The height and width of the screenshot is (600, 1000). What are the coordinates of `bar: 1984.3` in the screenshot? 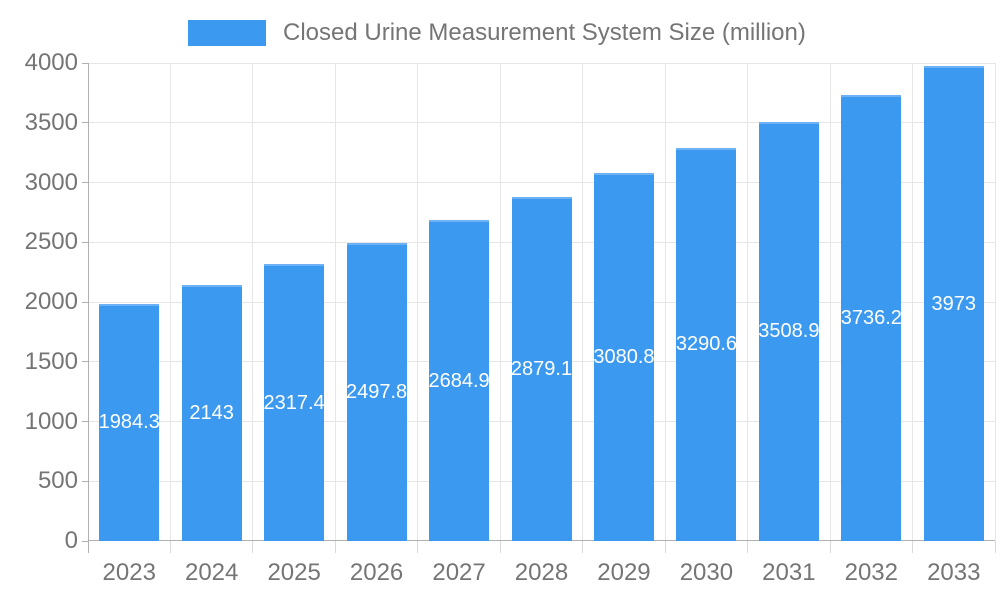 It's located at (129, 422).